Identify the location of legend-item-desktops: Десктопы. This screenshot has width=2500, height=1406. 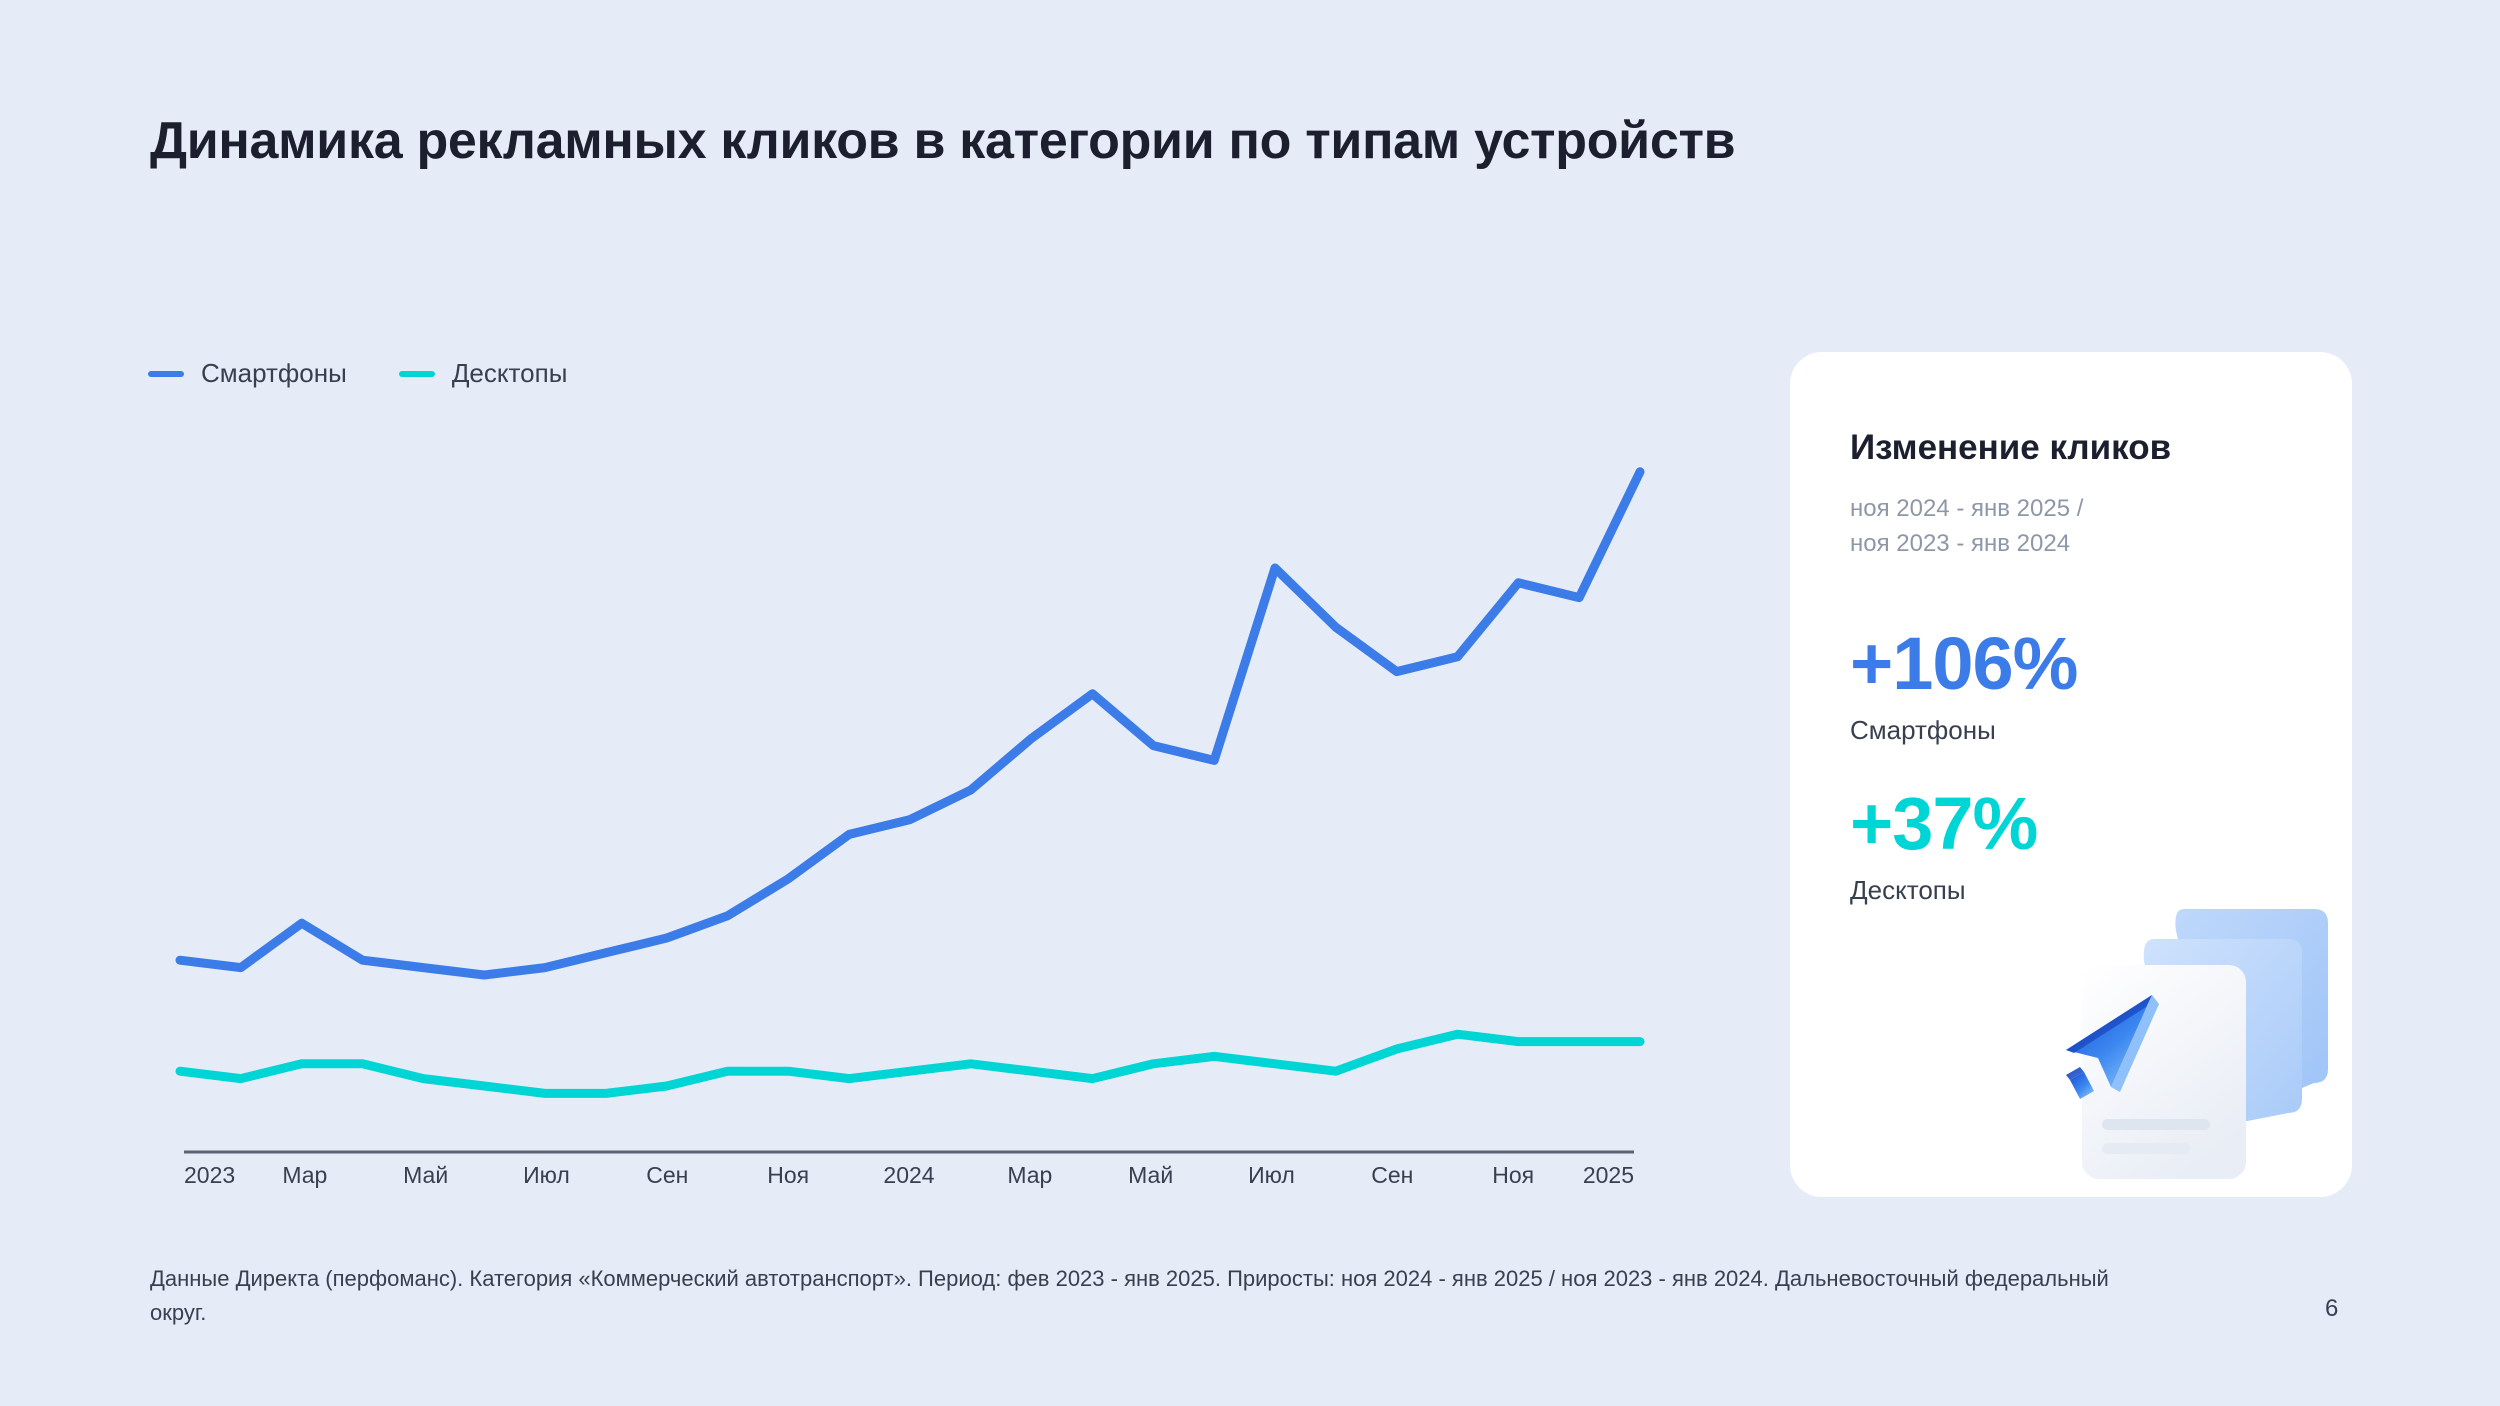
(483, 373).